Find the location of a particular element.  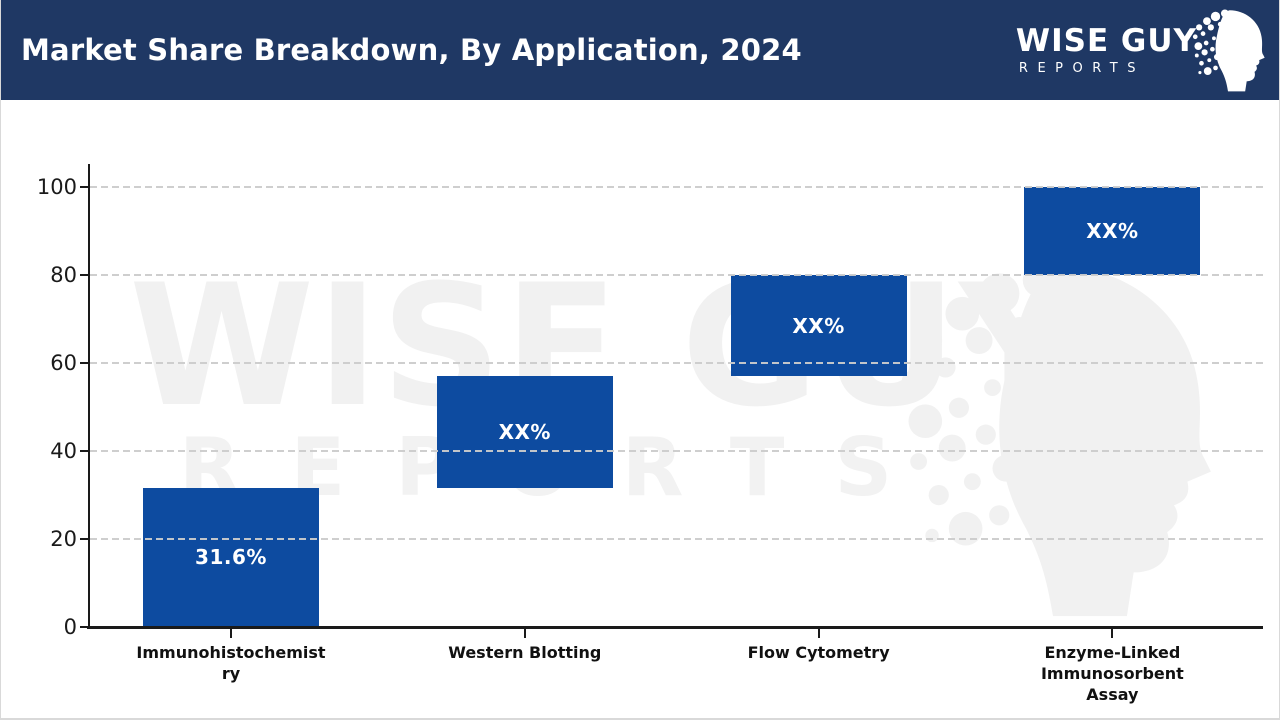

y-axis-spine is located at coordinates (89, 396).